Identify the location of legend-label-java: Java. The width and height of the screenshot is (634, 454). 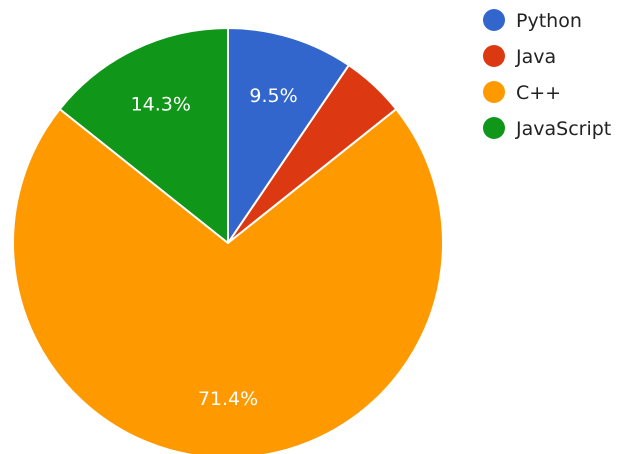
(535, 57).